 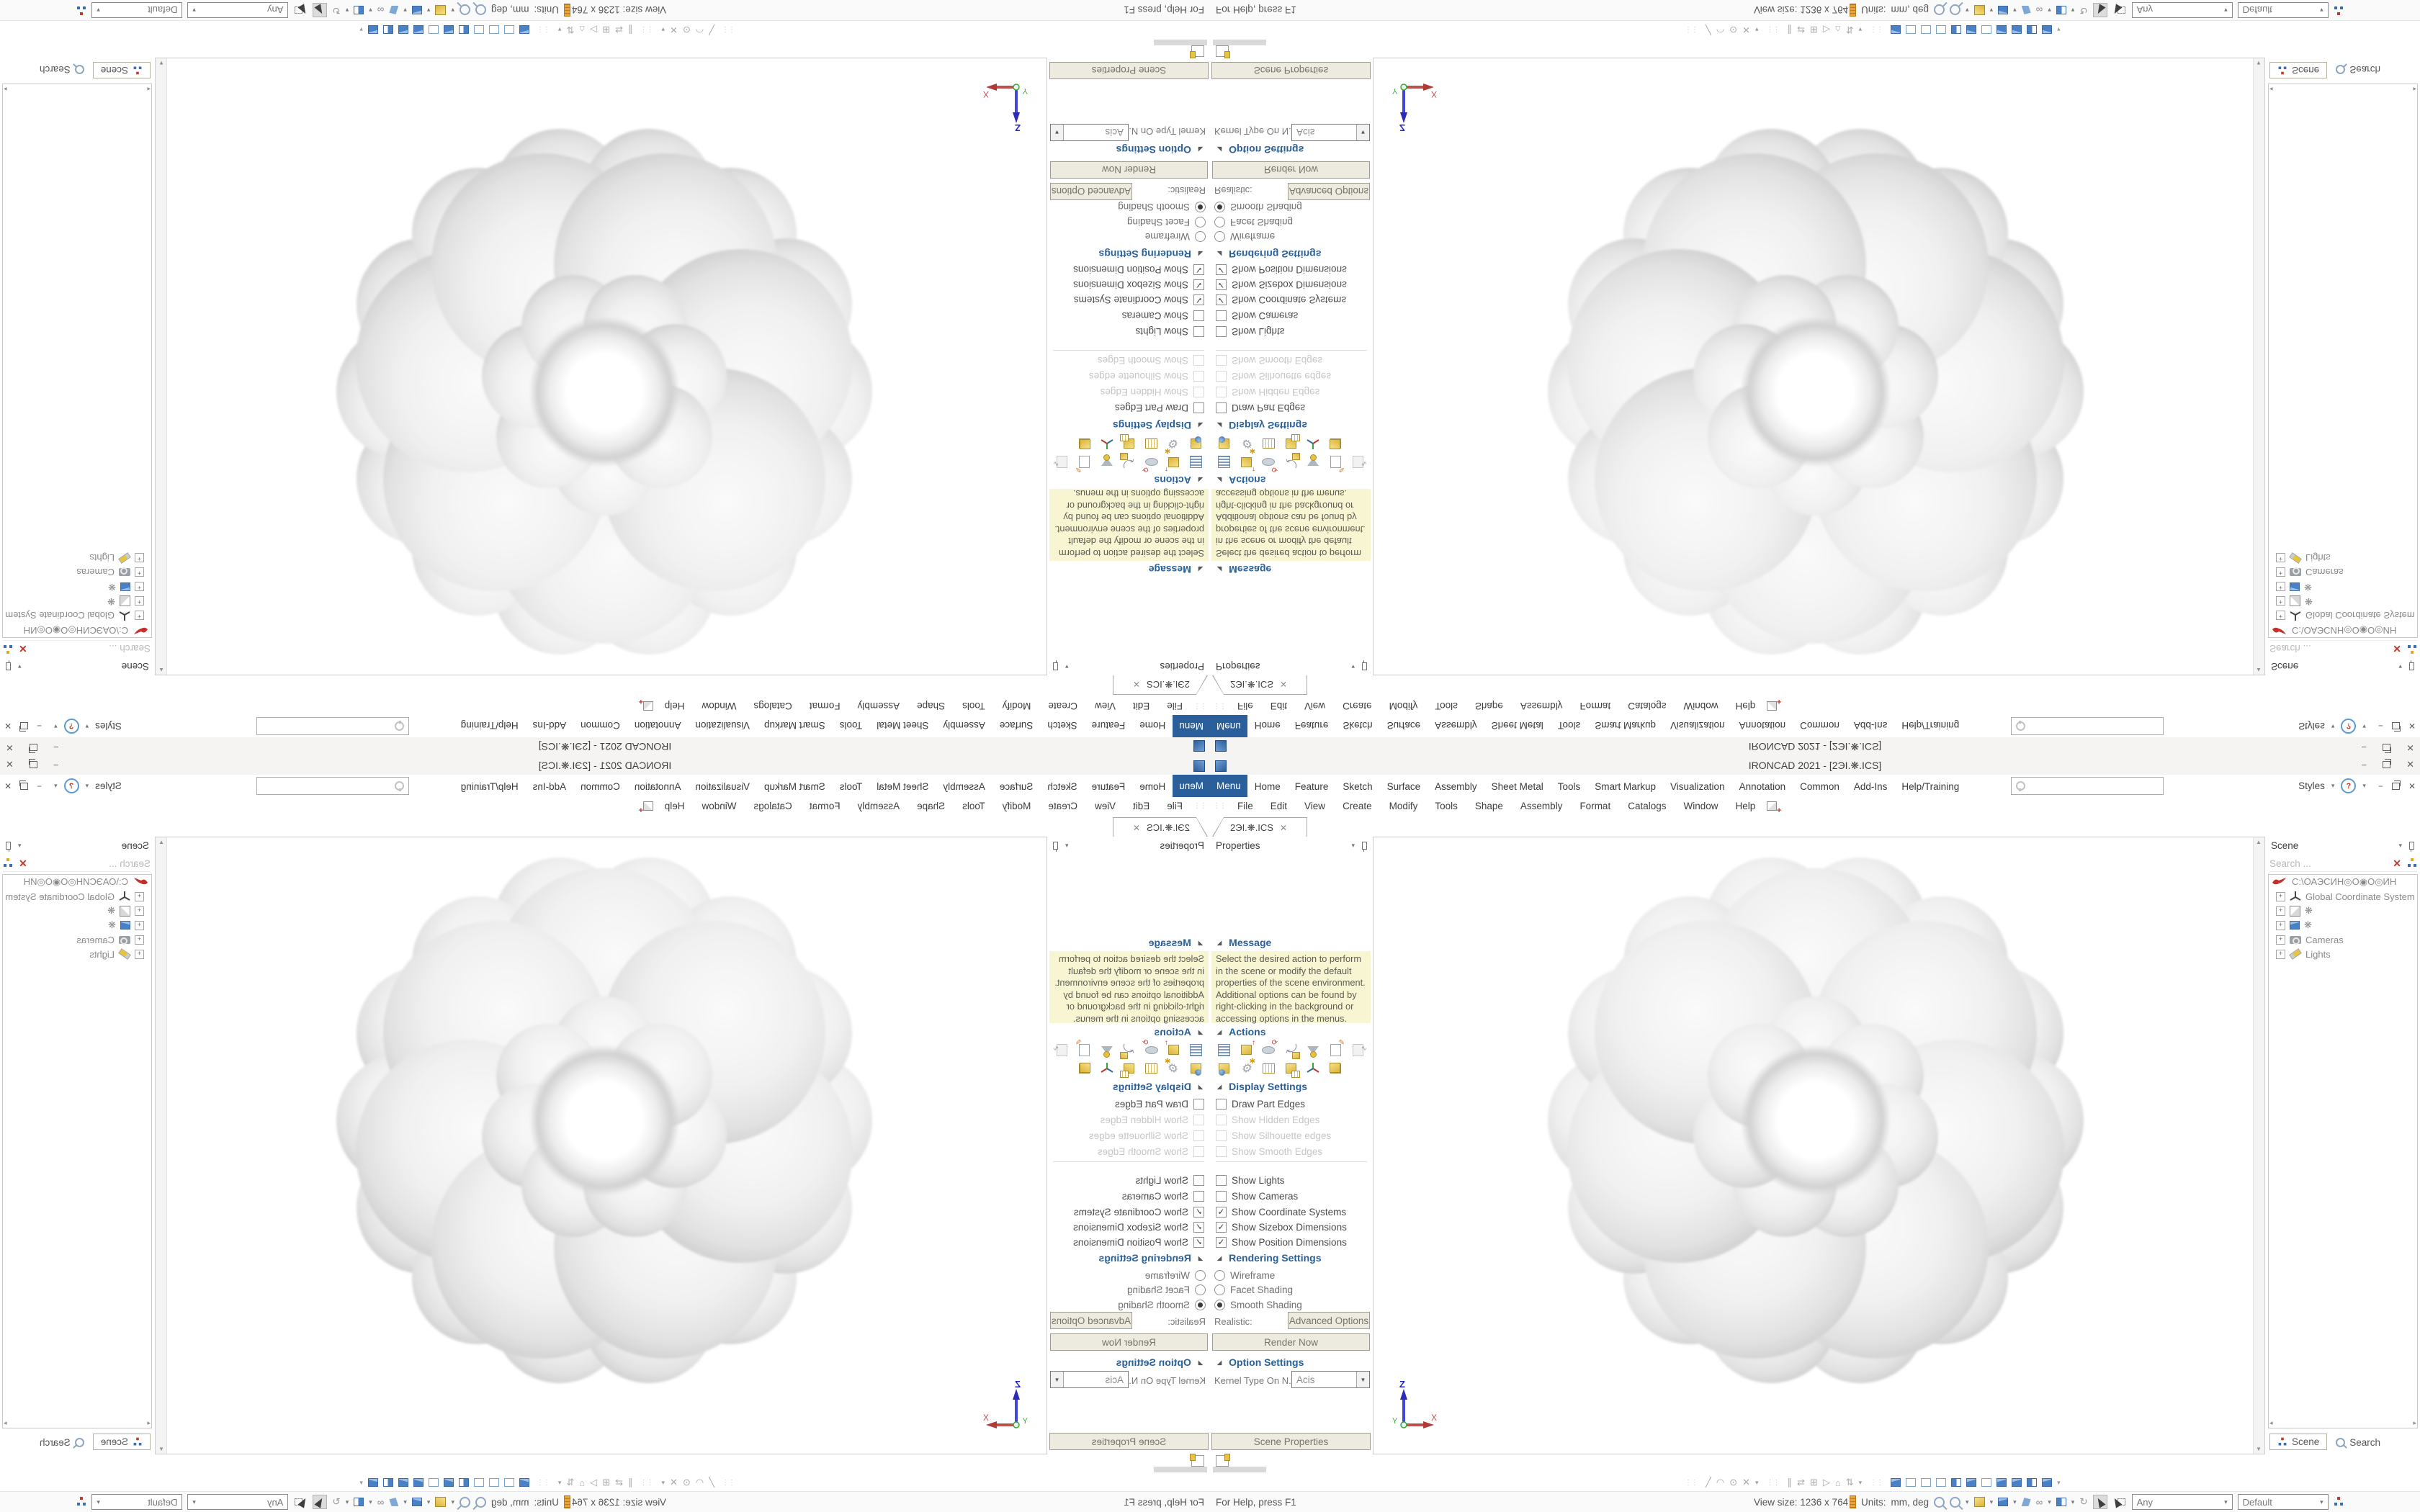 I want to click on menu-create: Create, so click(x=1062, y=805).